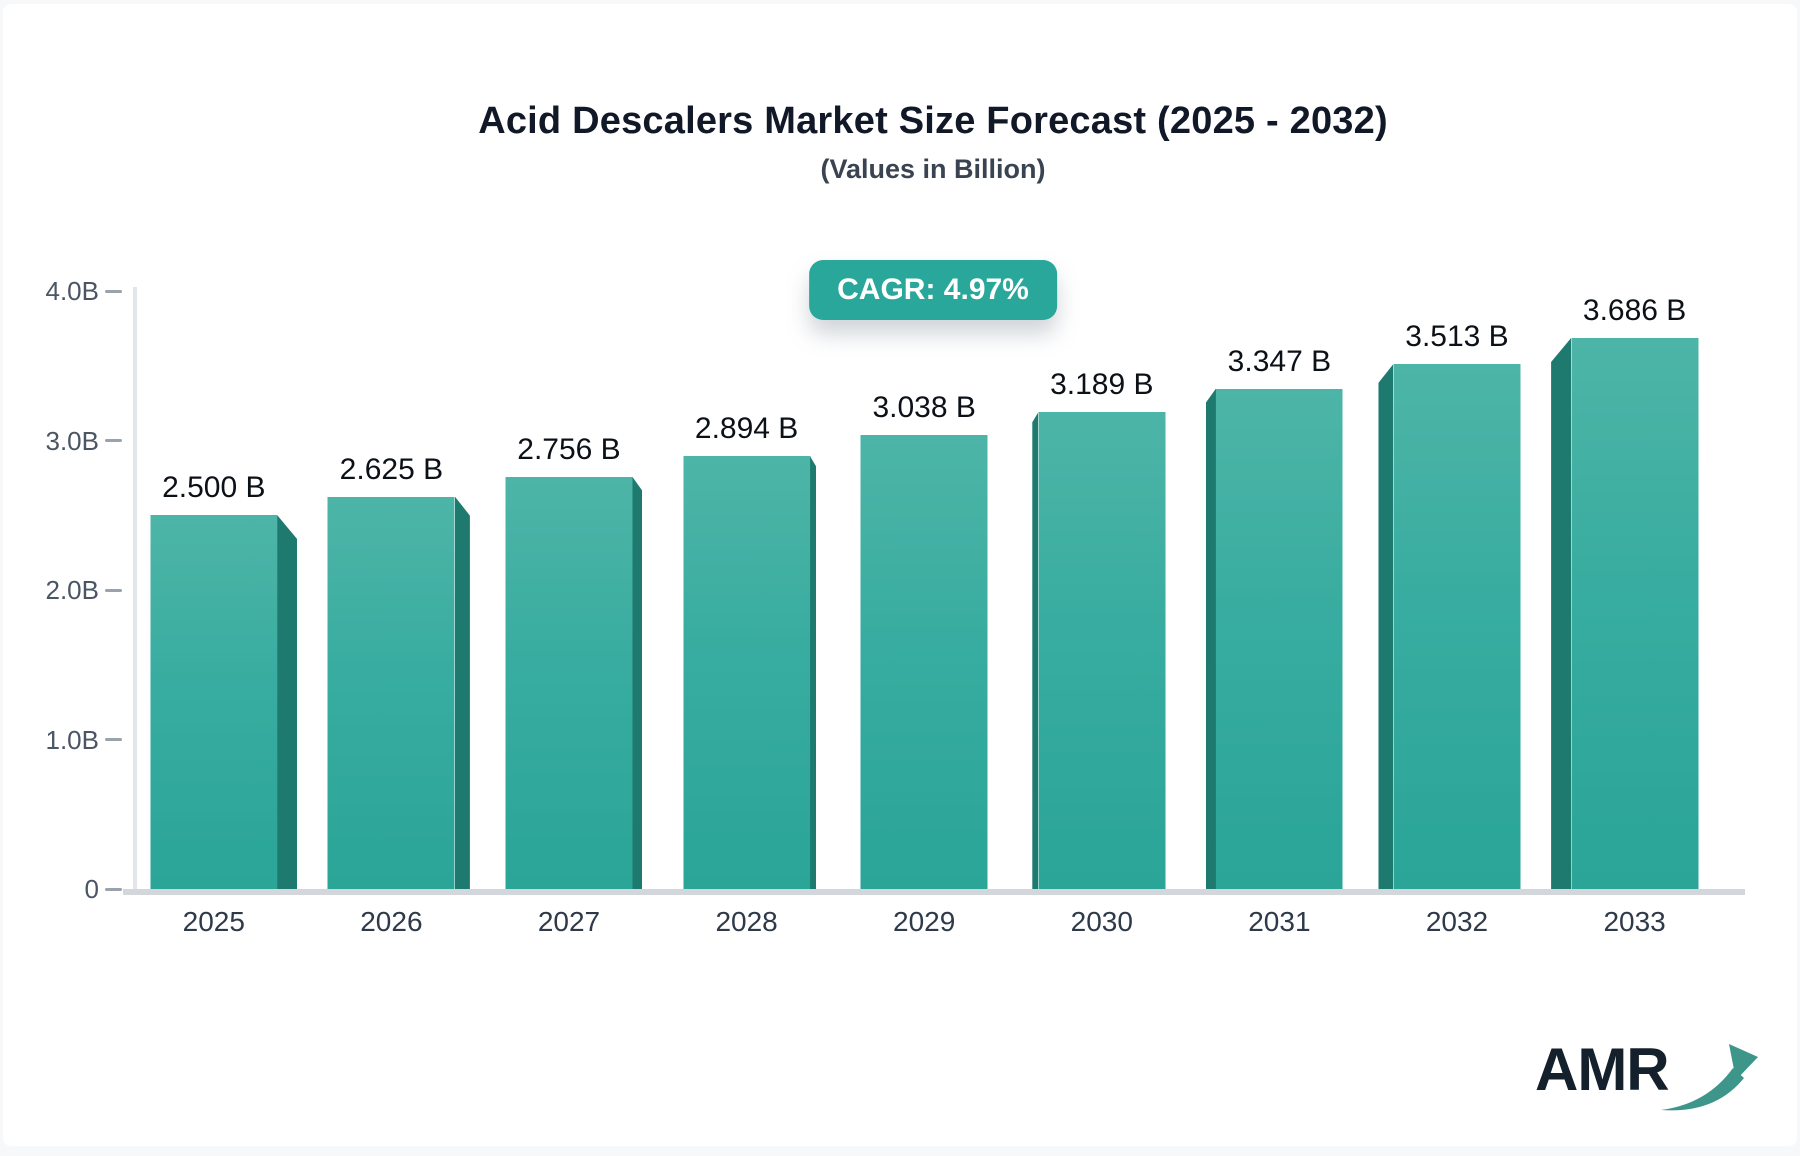  I want to click on bar-slot: 2.625 B, so click(392, 590).